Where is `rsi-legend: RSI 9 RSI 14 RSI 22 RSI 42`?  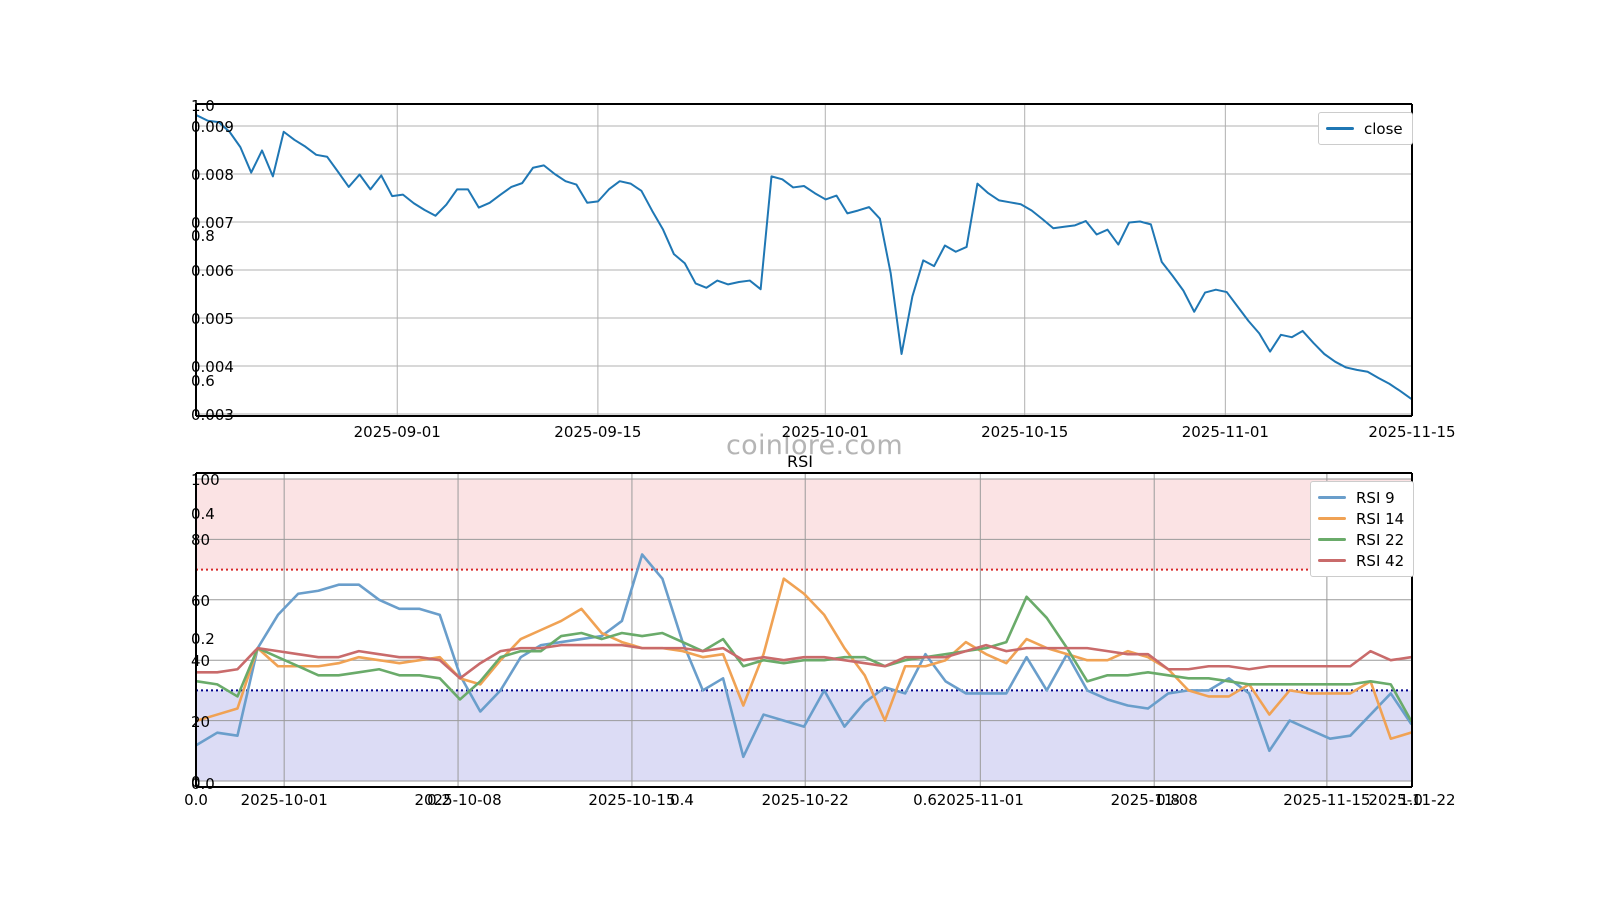 rsi-legend: RSI 9 RSI 14 RSI 22 RSI 42 is located at coordinates (1362, 529).